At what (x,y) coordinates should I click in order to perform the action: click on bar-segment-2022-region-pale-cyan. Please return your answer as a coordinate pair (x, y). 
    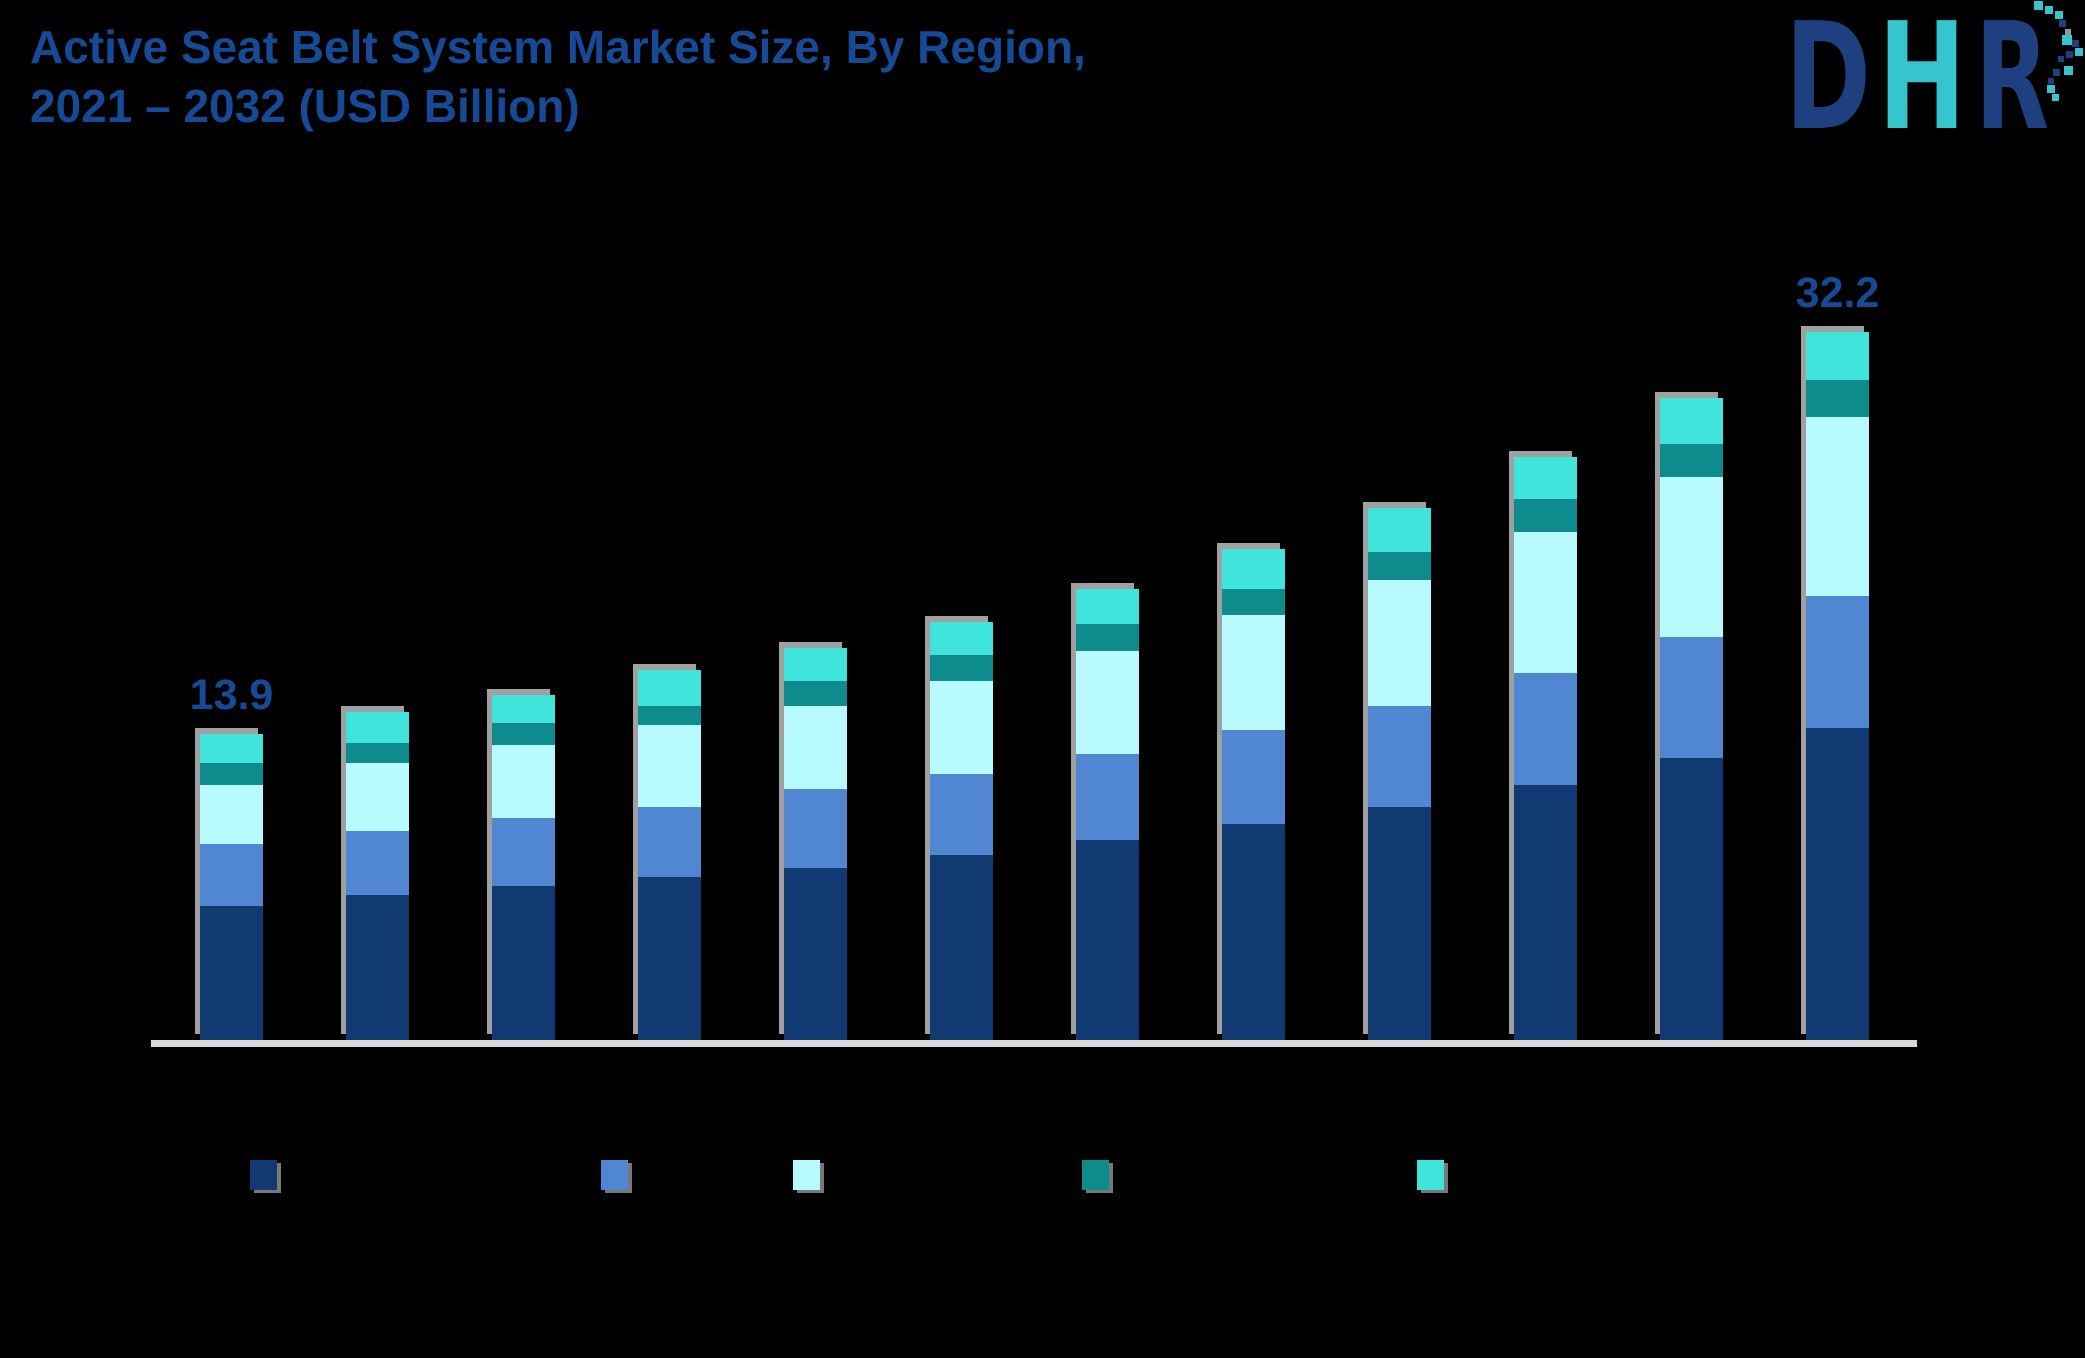
    Looking at the image, I should click on (377, 797).